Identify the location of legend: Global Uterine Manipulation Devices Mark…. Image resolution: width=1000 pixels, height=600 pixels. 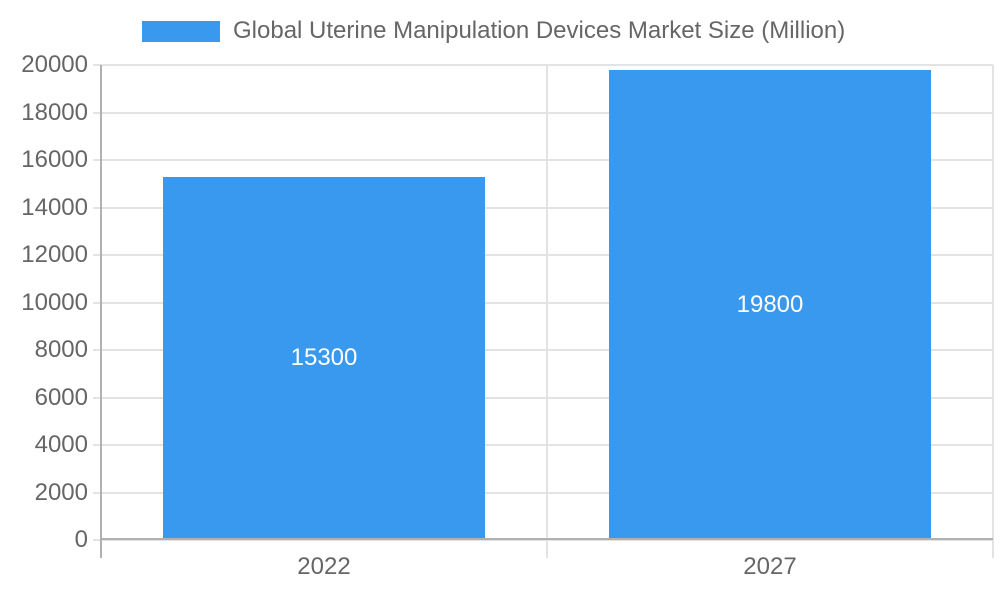
(493, 31).